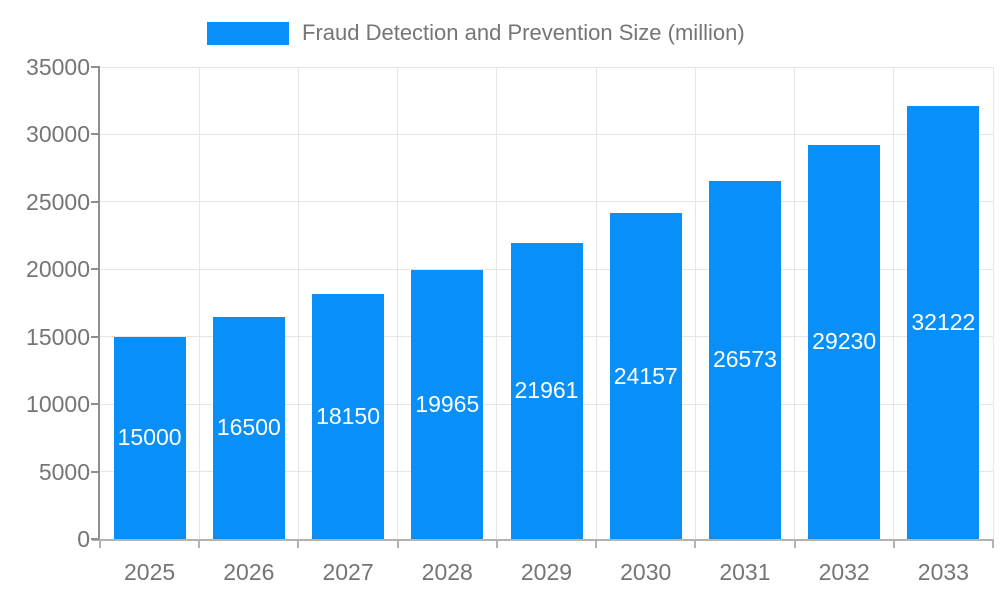  I want to click on bar-2028: 19965, so click(447, 404).